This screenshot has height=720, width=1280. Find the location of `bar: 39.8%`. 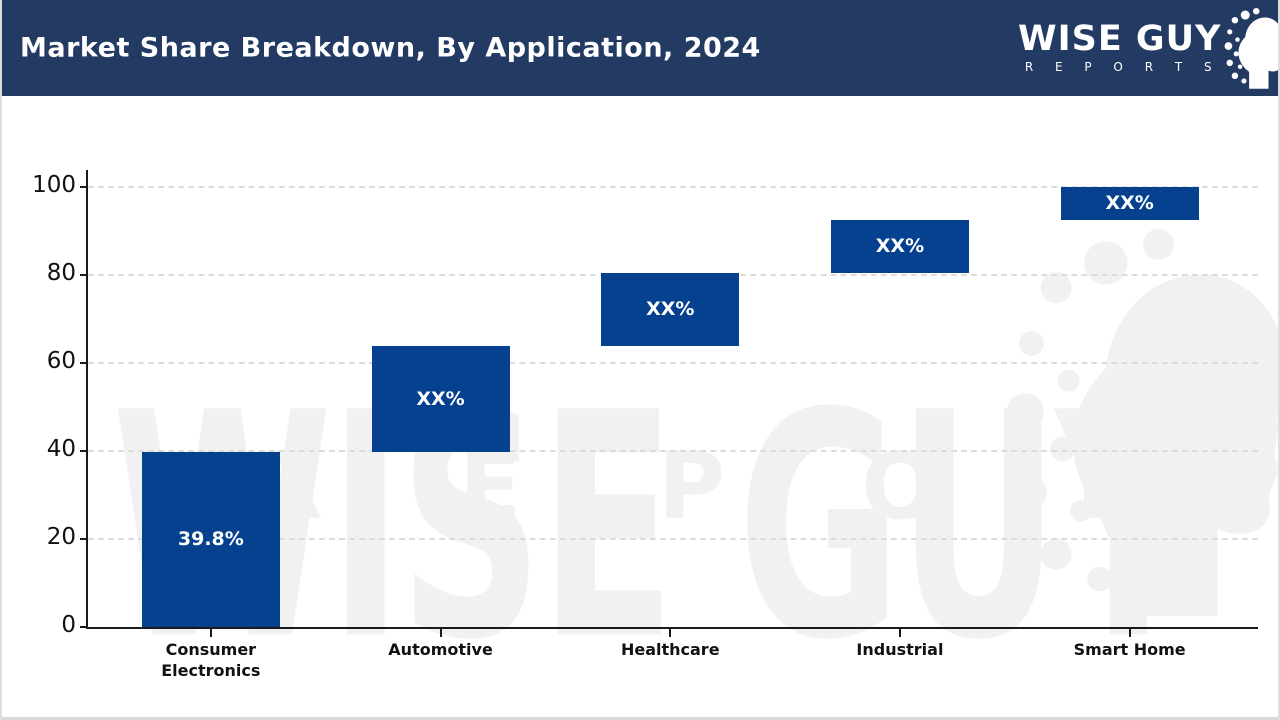

bar: 39.8% is located at coordinates (210, 539).